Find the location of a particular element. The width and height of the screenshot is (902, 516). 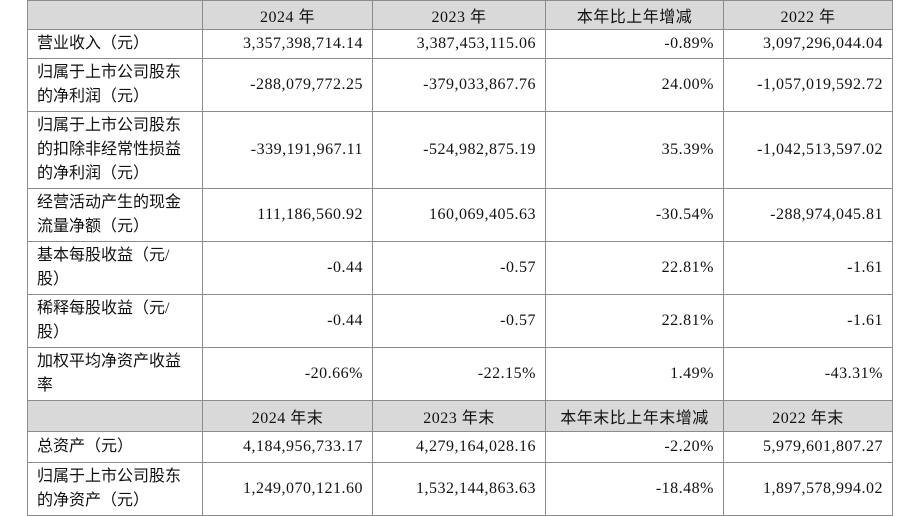

value-2024: -20.66% is located at coordinates (287, 374).